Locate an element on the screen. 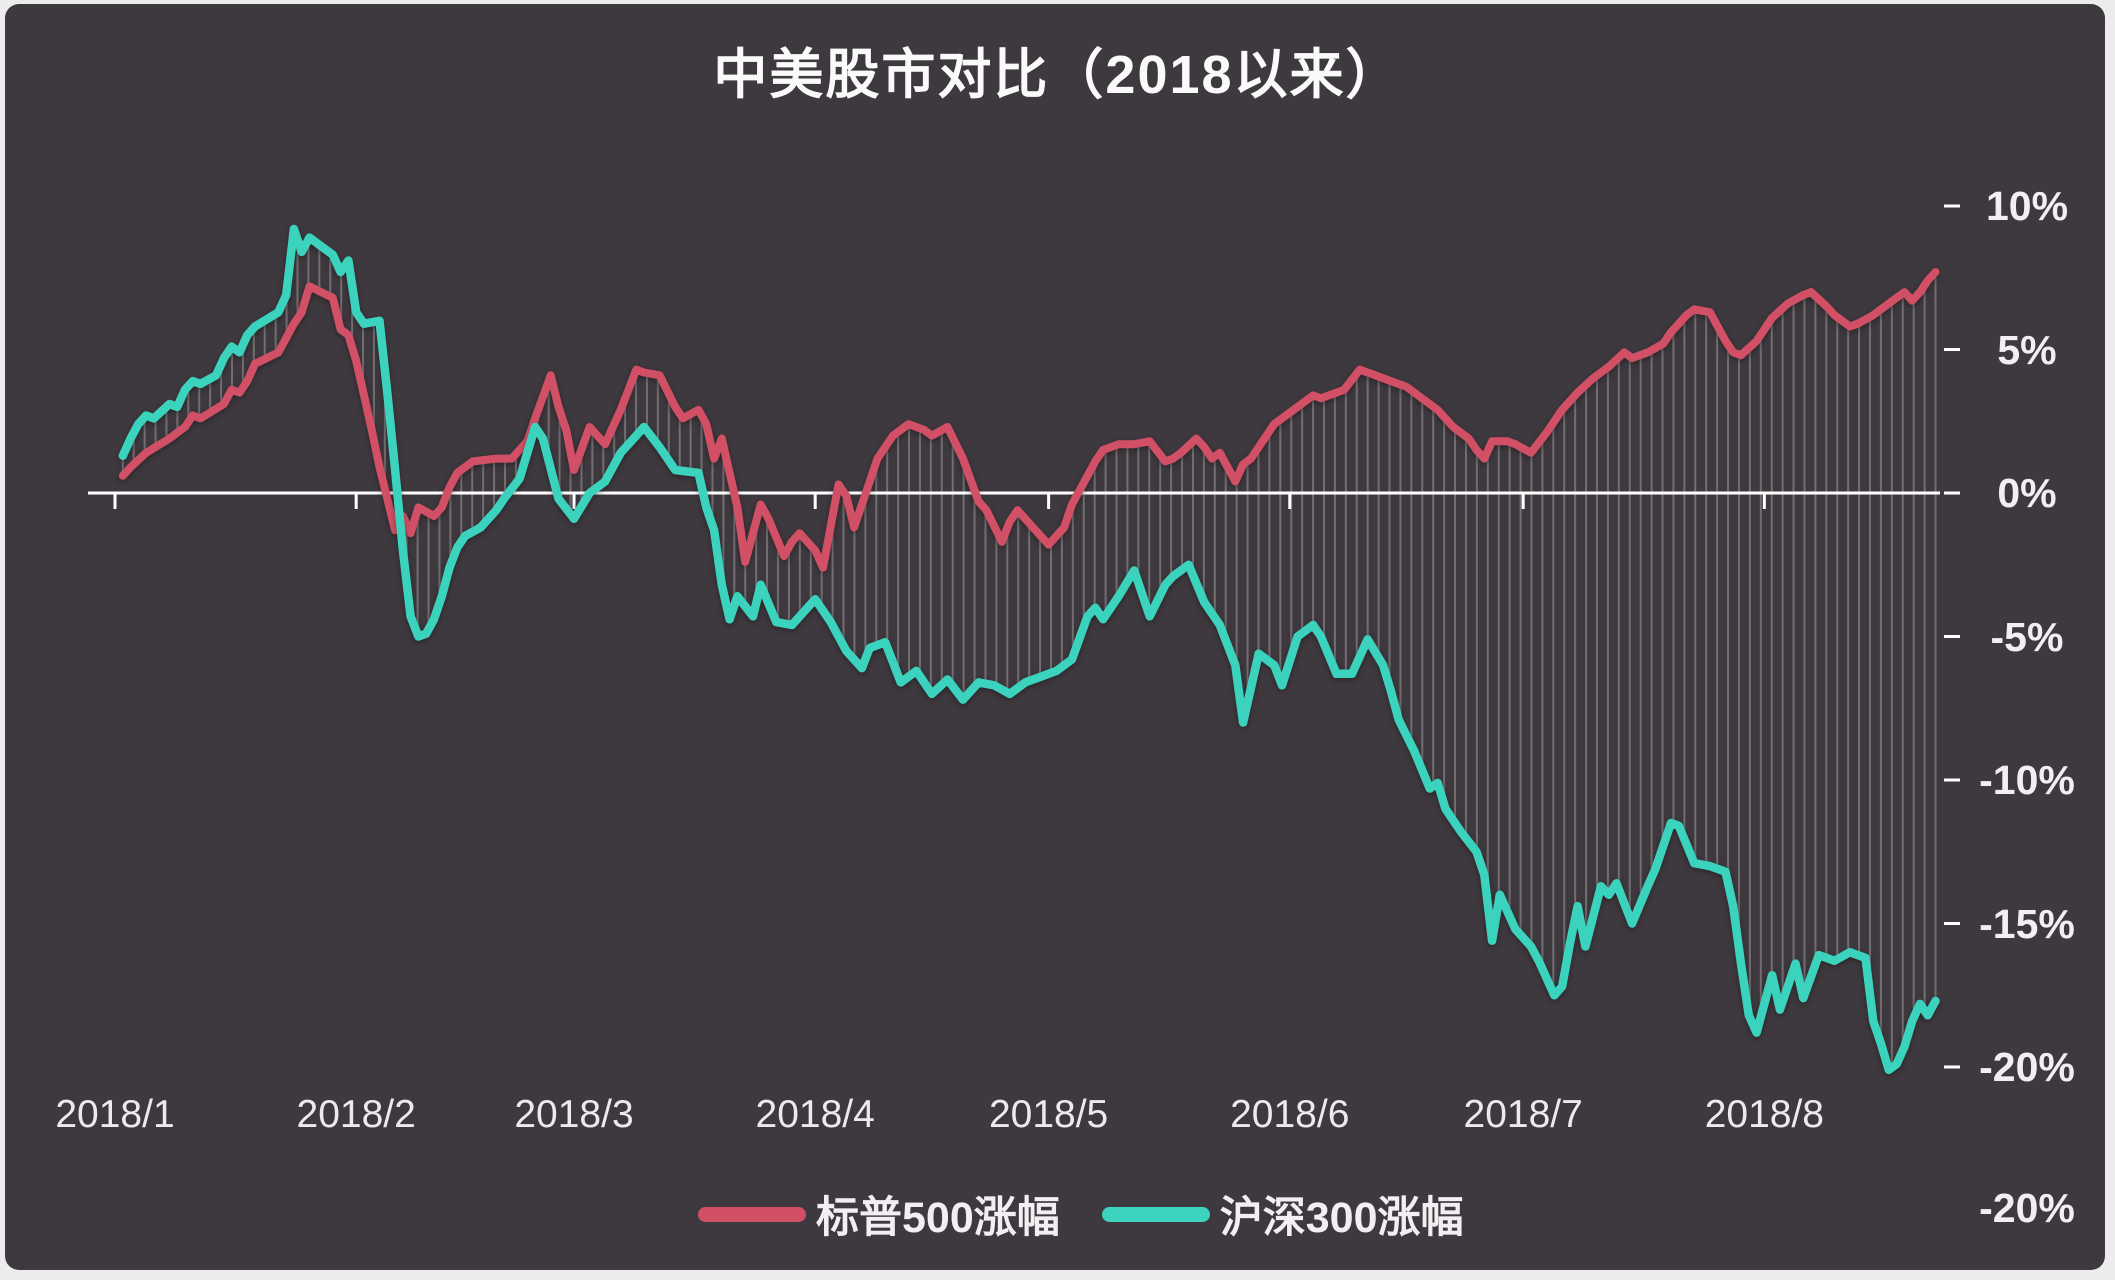 Image resolution: width=2115 pixels, height=1280 pixels. y-axis-extra-label: -20% is located at coordinates (2027, 1208).